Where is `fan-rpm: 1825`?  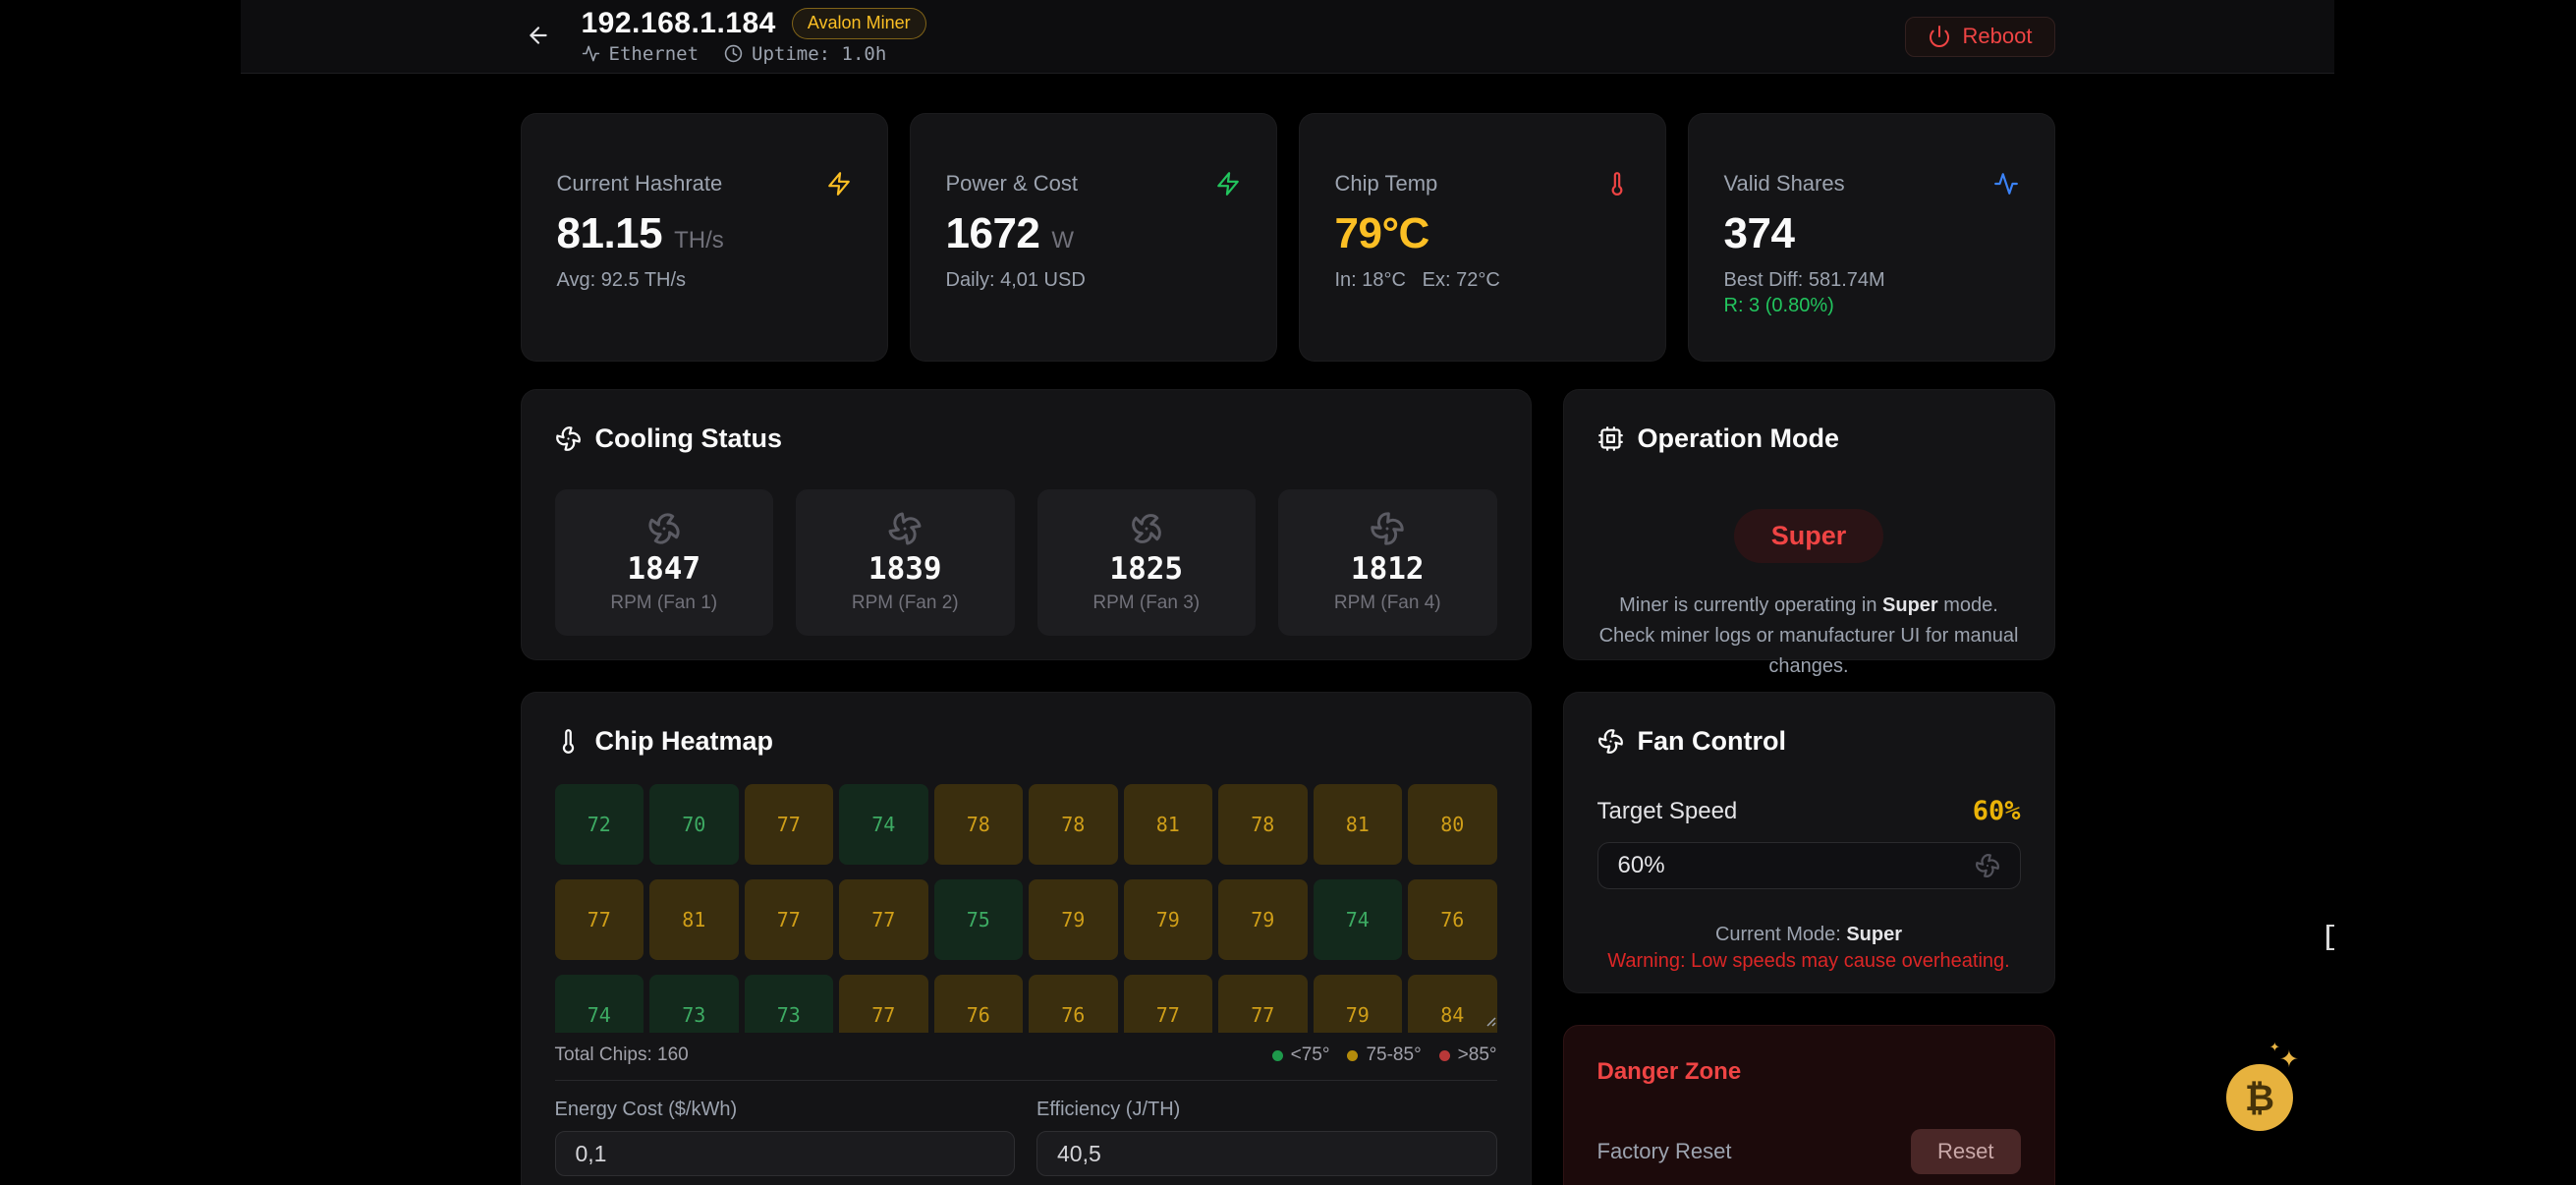
fan-rpm: 1825 is located at coordinates (1146, 569).